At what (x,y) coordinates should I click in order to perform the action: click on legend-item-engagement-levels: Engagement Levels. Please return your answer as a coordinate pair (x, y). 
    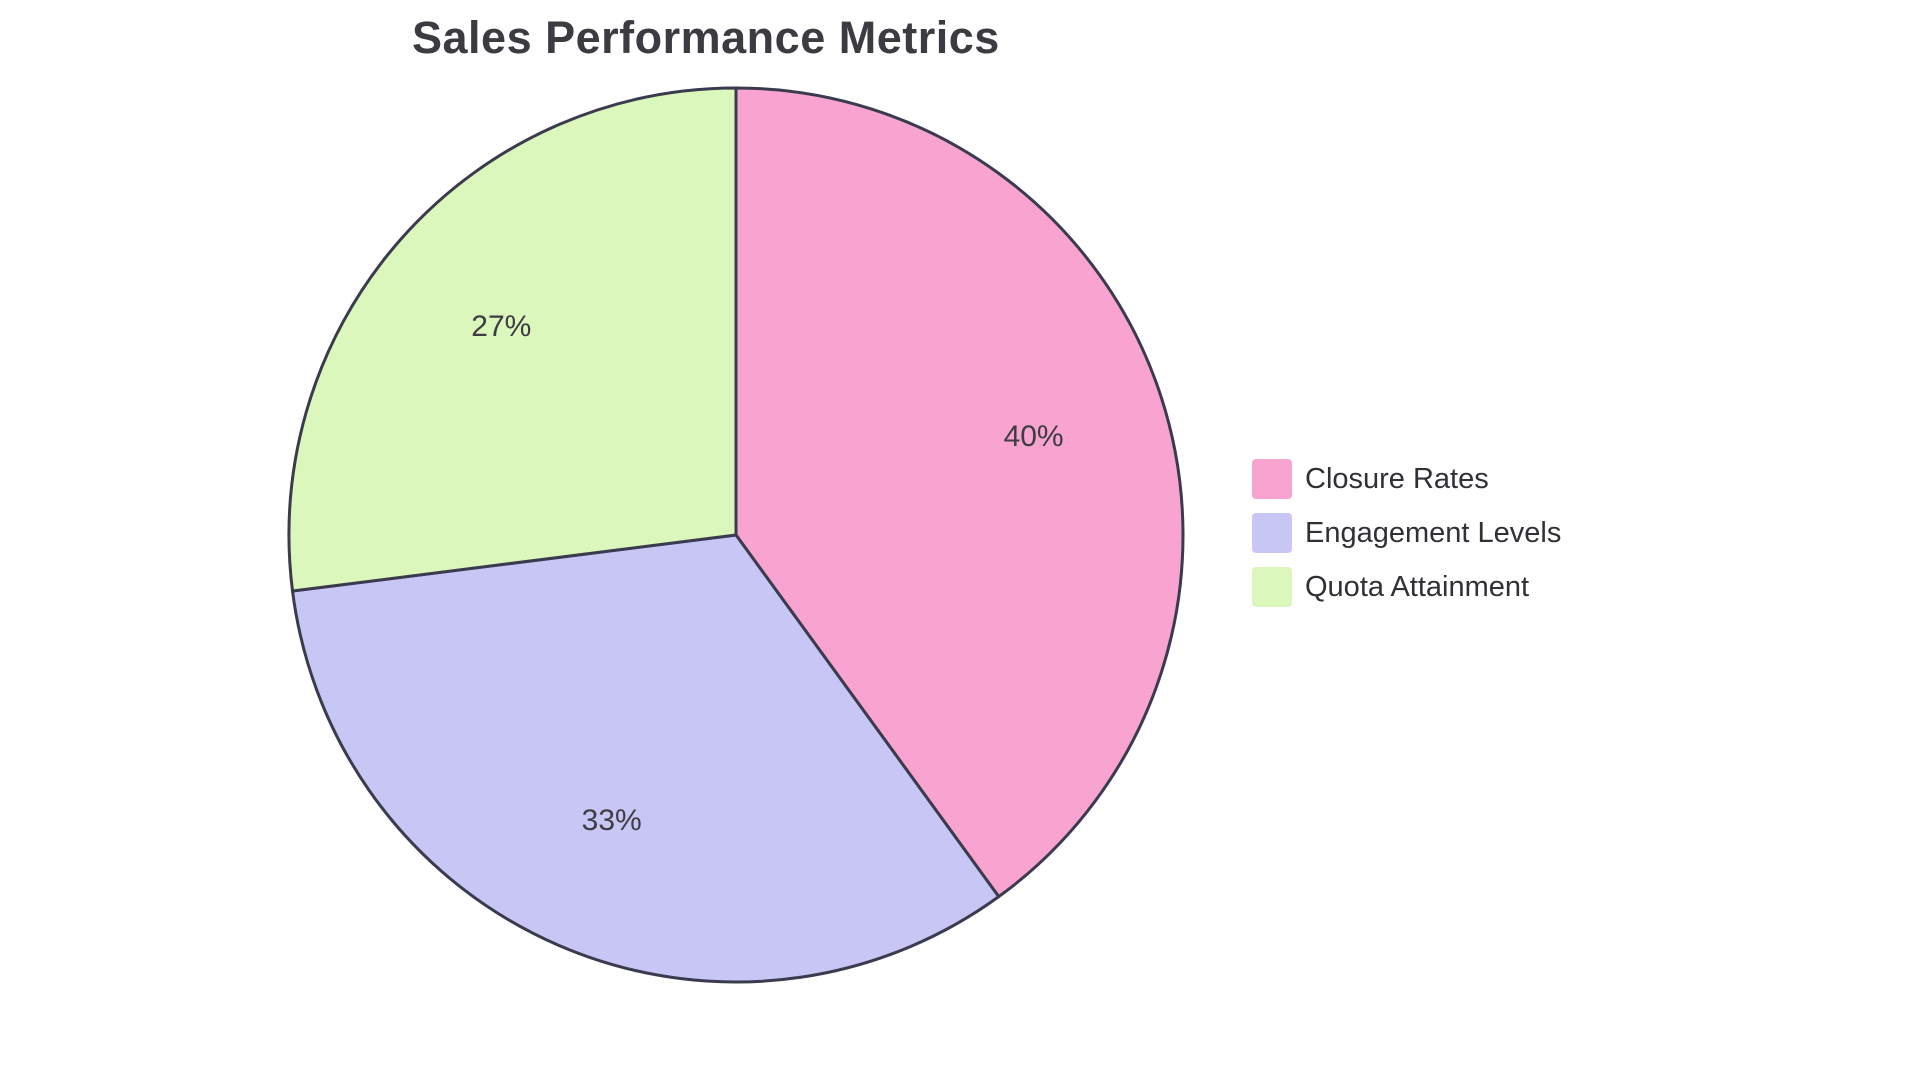
    Looking at the image, I should click on (1406, 533).